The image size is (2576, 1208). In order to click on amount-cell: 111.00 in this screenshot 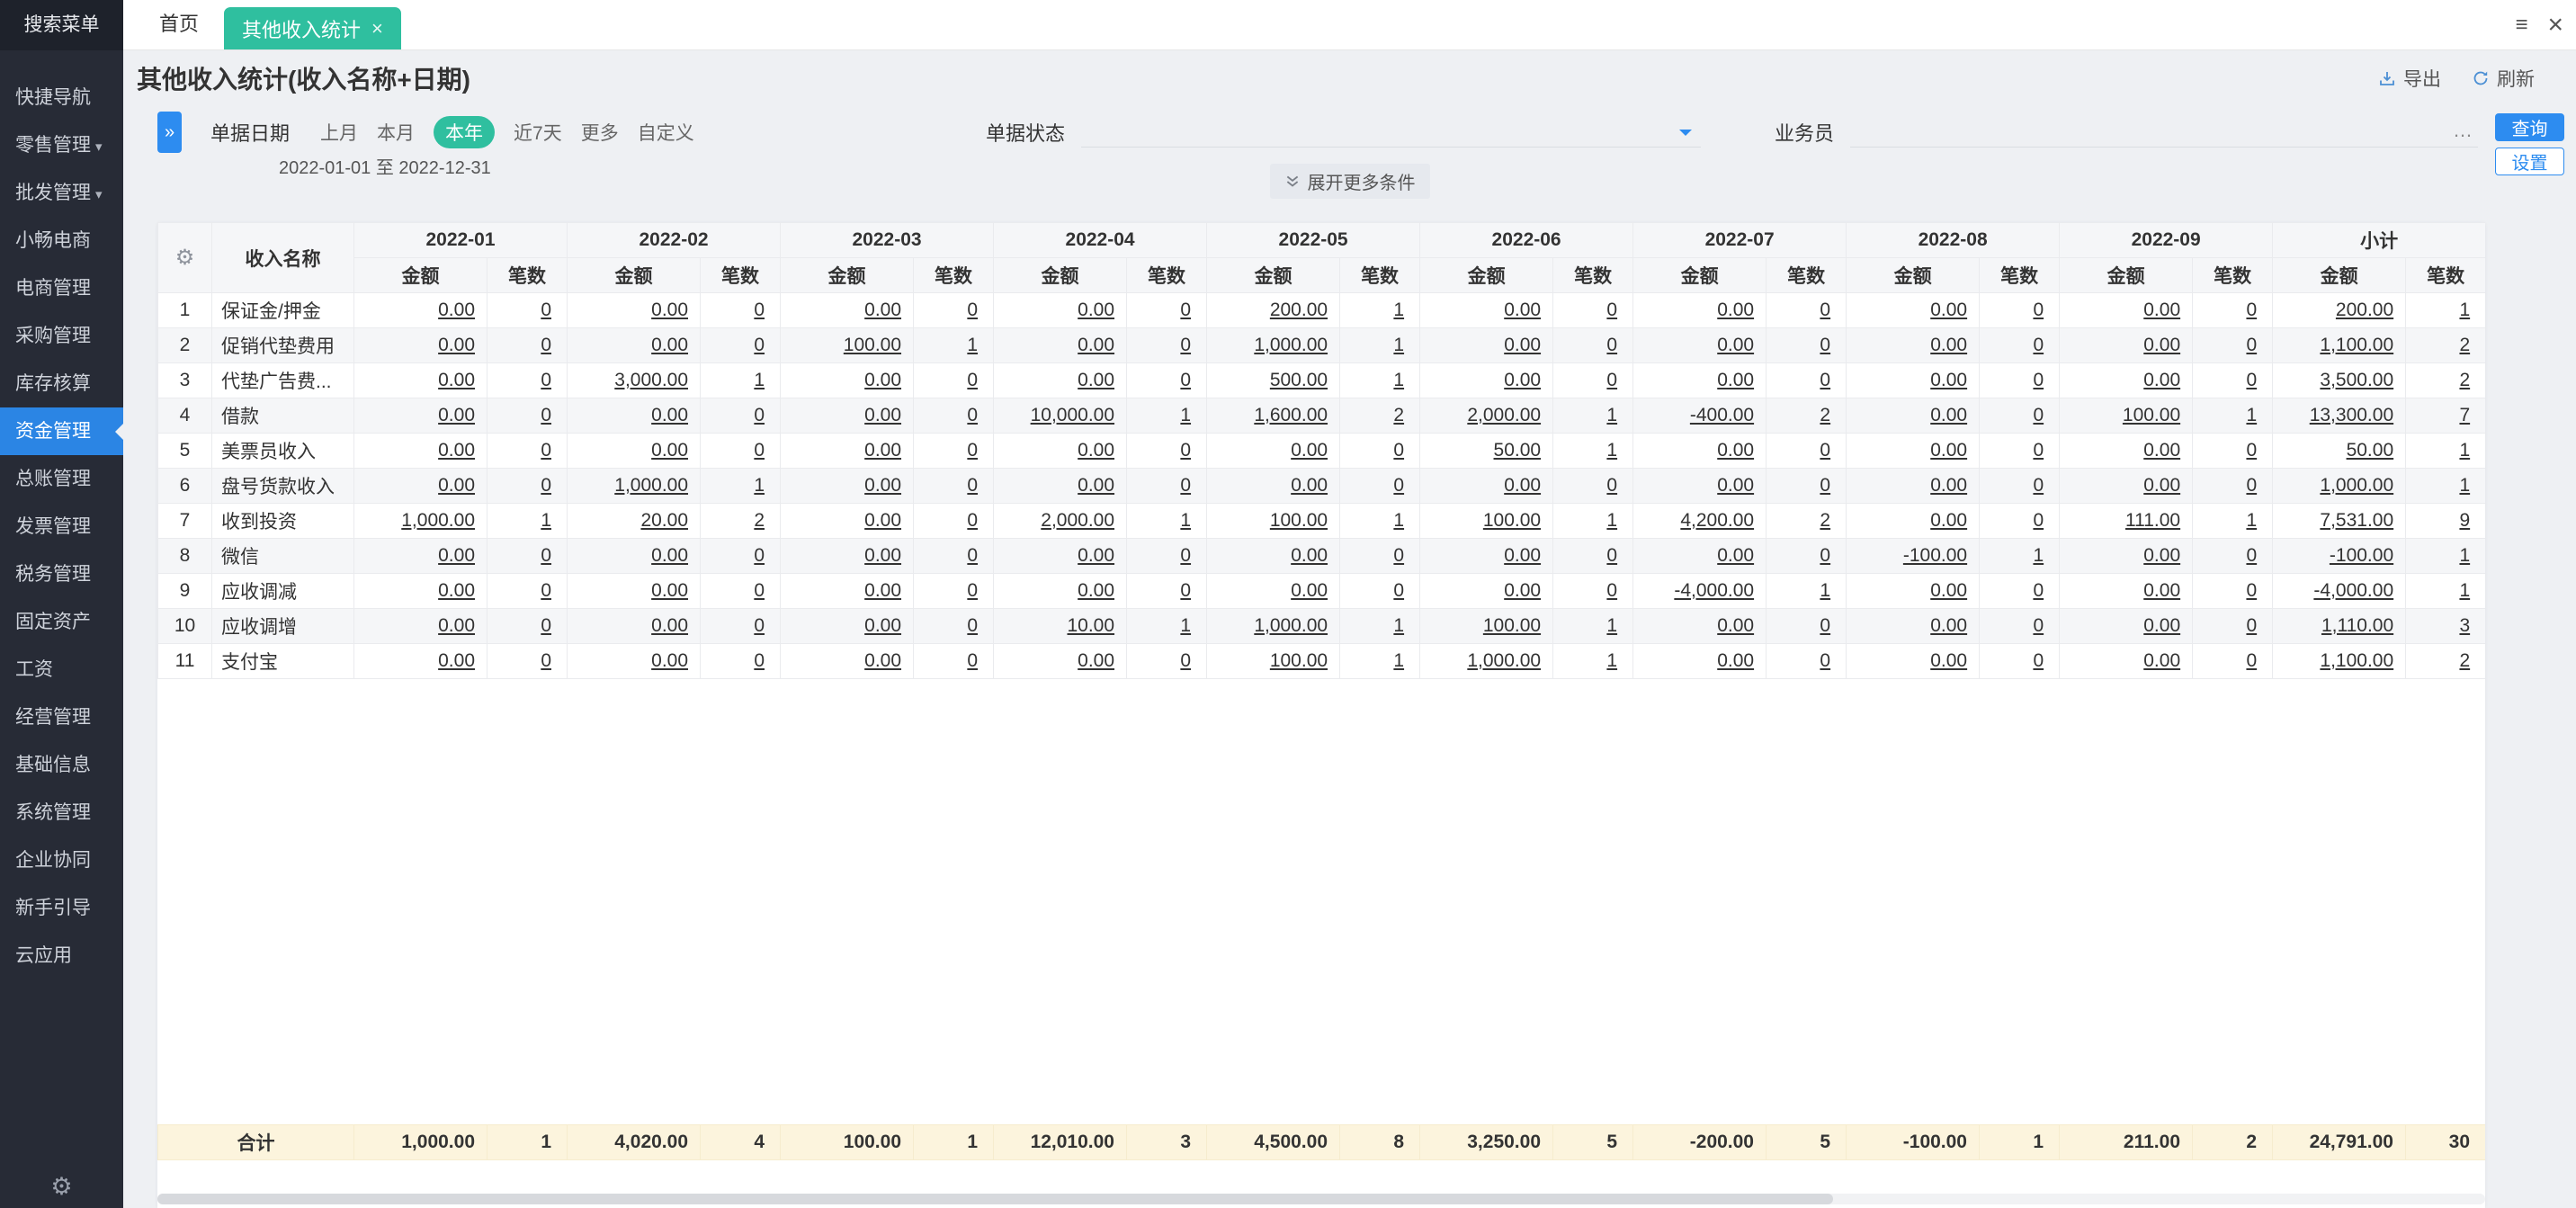, I will do `click(2126, 521)`.